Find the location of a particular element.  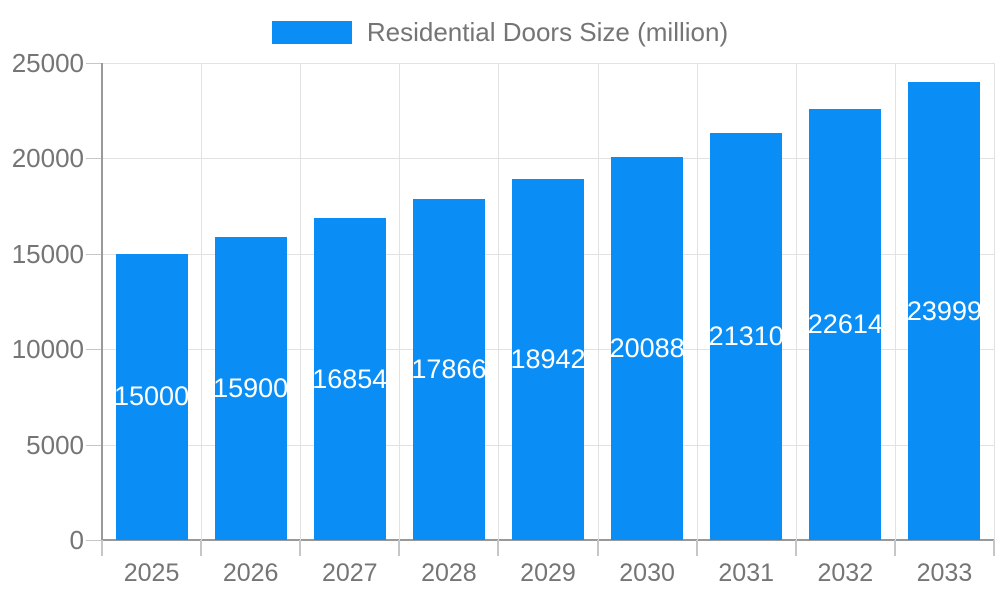

bar-value-label: 22614 is located at coordinates (845, 323).